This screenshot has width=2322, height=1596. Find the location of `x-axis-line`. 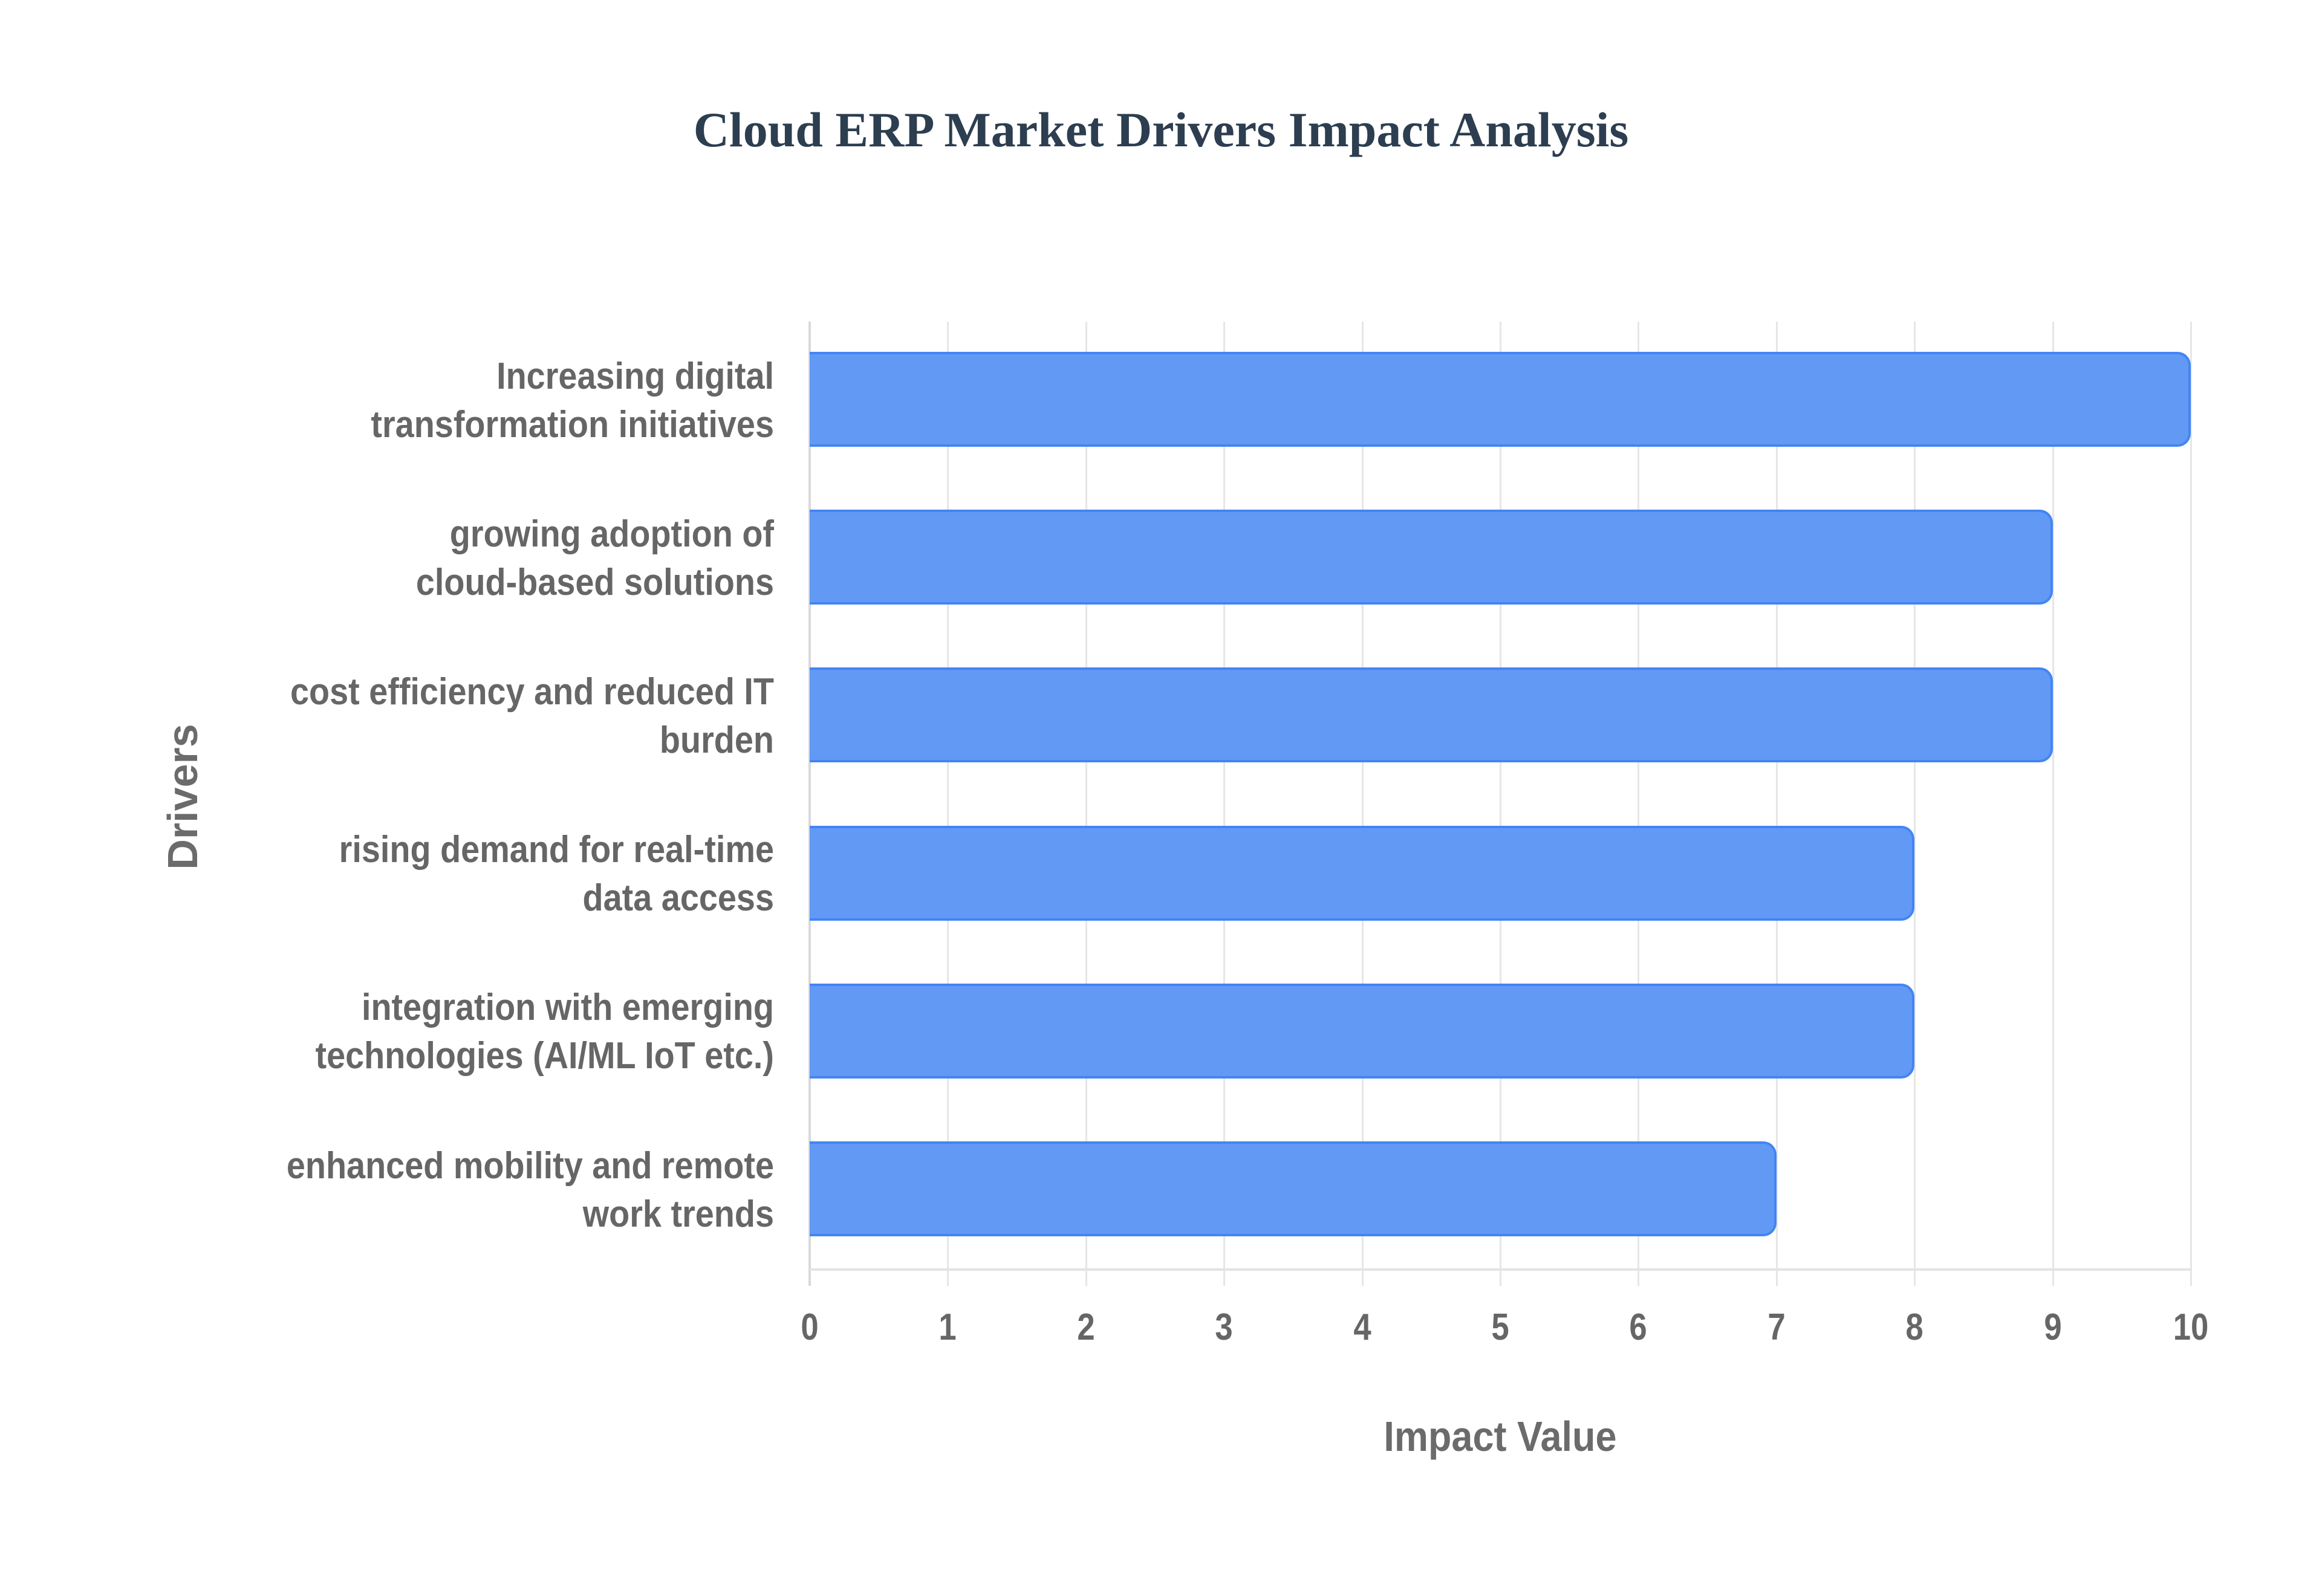

x-axis-line is located at coordinates (1501, 1269).